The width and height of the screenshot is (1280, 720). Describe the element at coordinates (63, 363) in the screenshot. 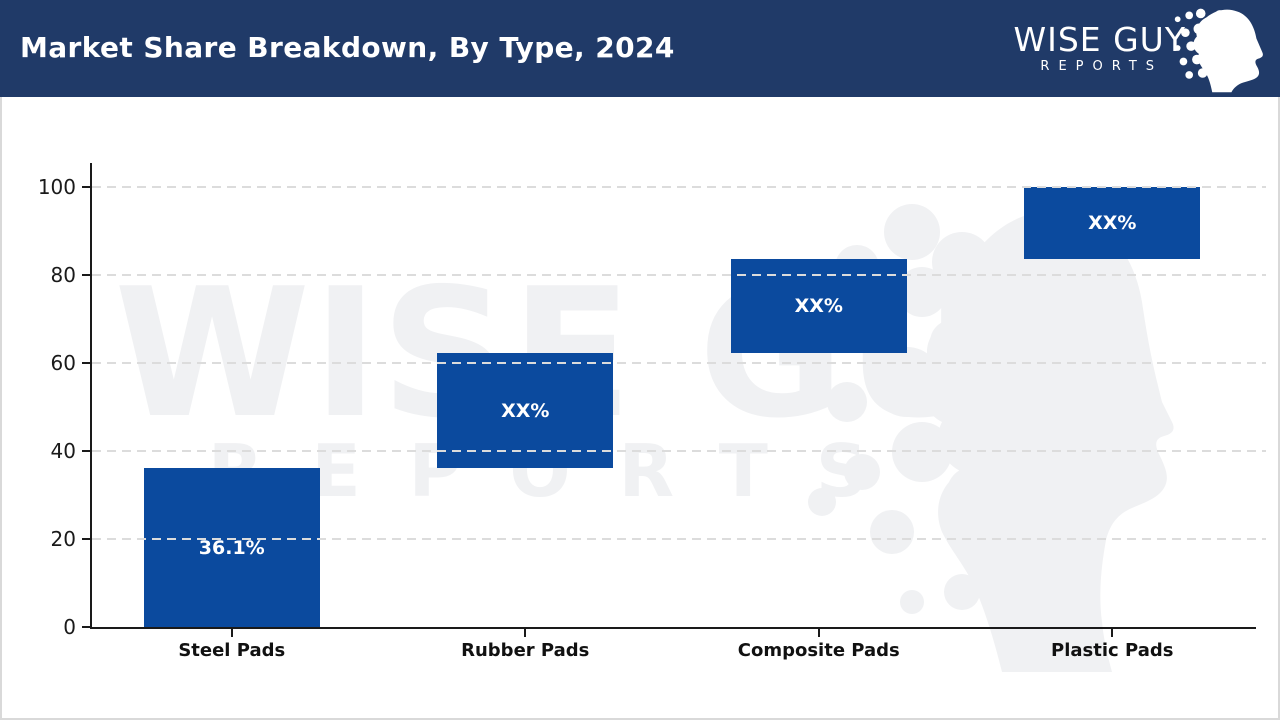

I see `y-tick-label: 60` at that location.